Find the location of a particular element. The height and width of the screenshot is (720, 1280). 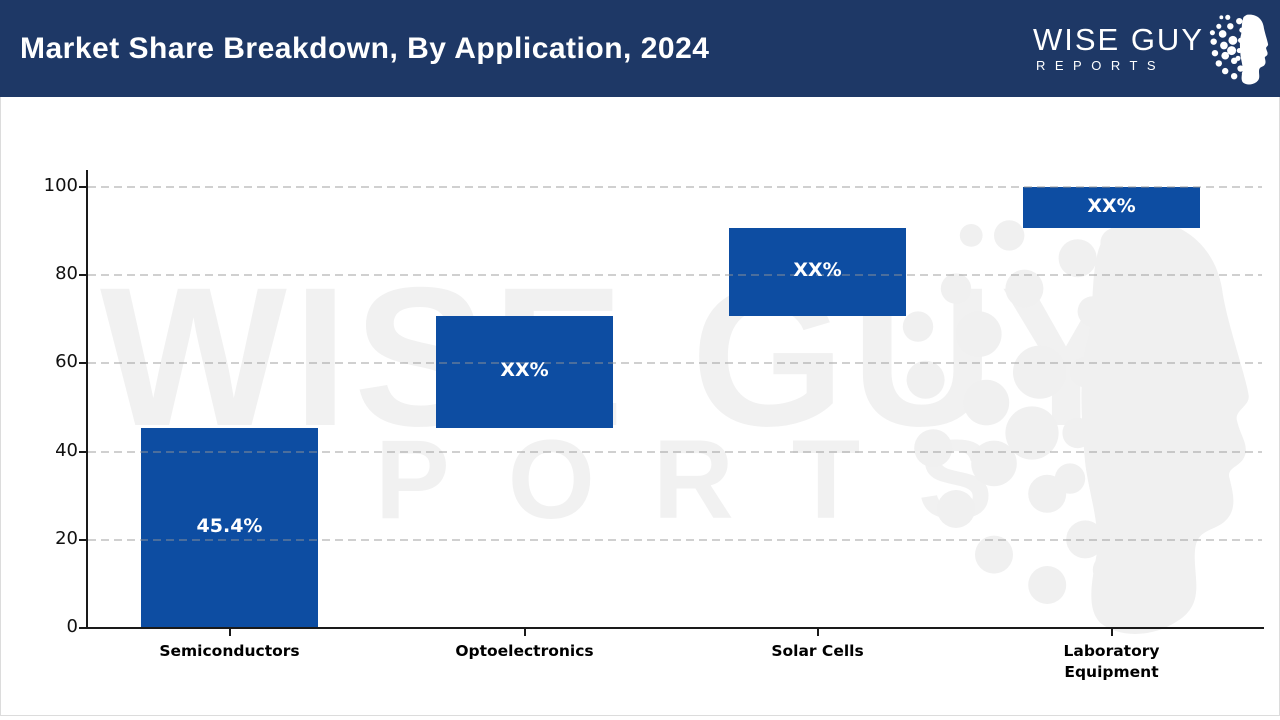

y-tick-label: 80 is located at coordinates (66, 274).